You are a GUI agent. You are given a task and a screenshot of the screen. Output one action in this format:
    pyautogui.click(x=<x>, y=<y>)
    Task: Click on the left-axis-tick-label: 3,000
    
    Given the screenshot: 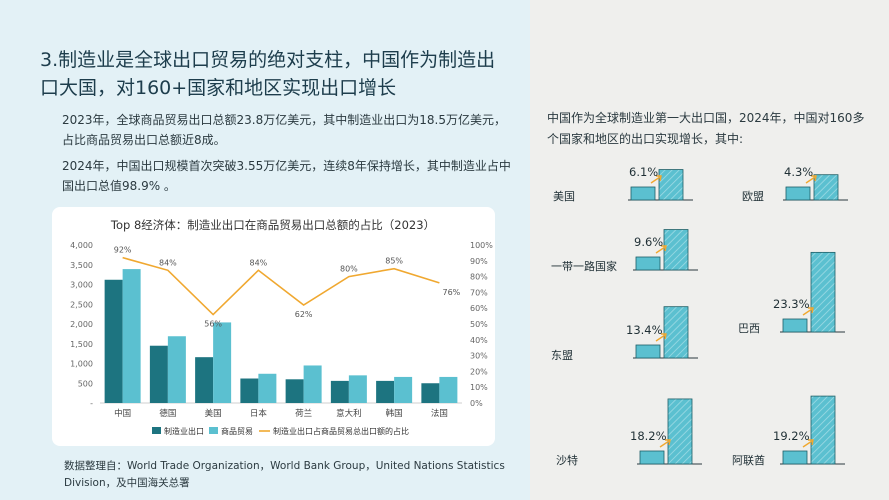 What is the action you would take?
    pyautogui.click(x=81, y=285)
    